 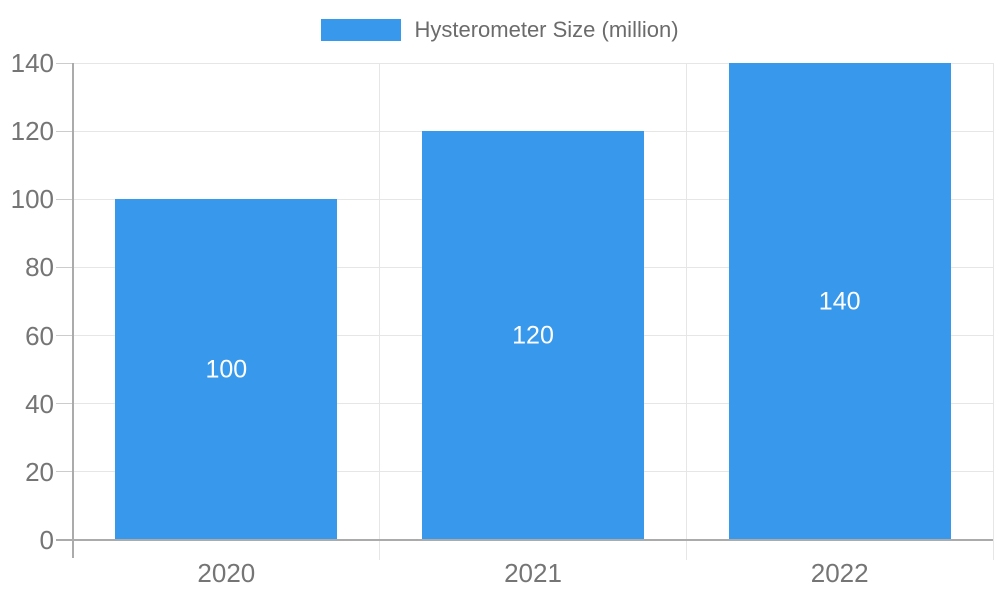 I want to click on bar-value-label: 140, so click(x=839, y=301).